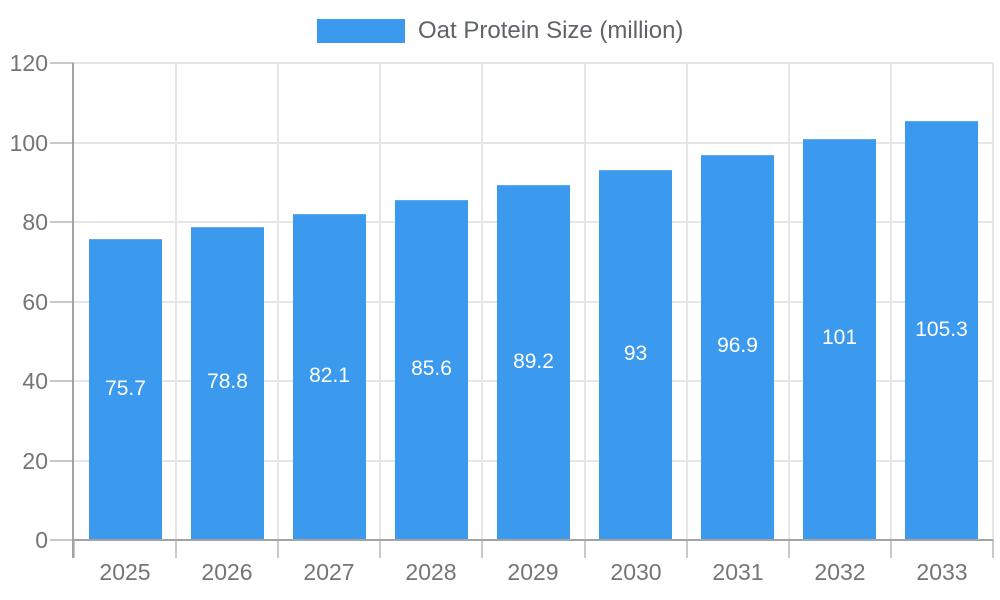 This screenshot has height=600, width=1000. What do you see at coordinates (533, 572) in the screenshot?
I see `x-tick-label: 2029` at bounding box center [533, 572].